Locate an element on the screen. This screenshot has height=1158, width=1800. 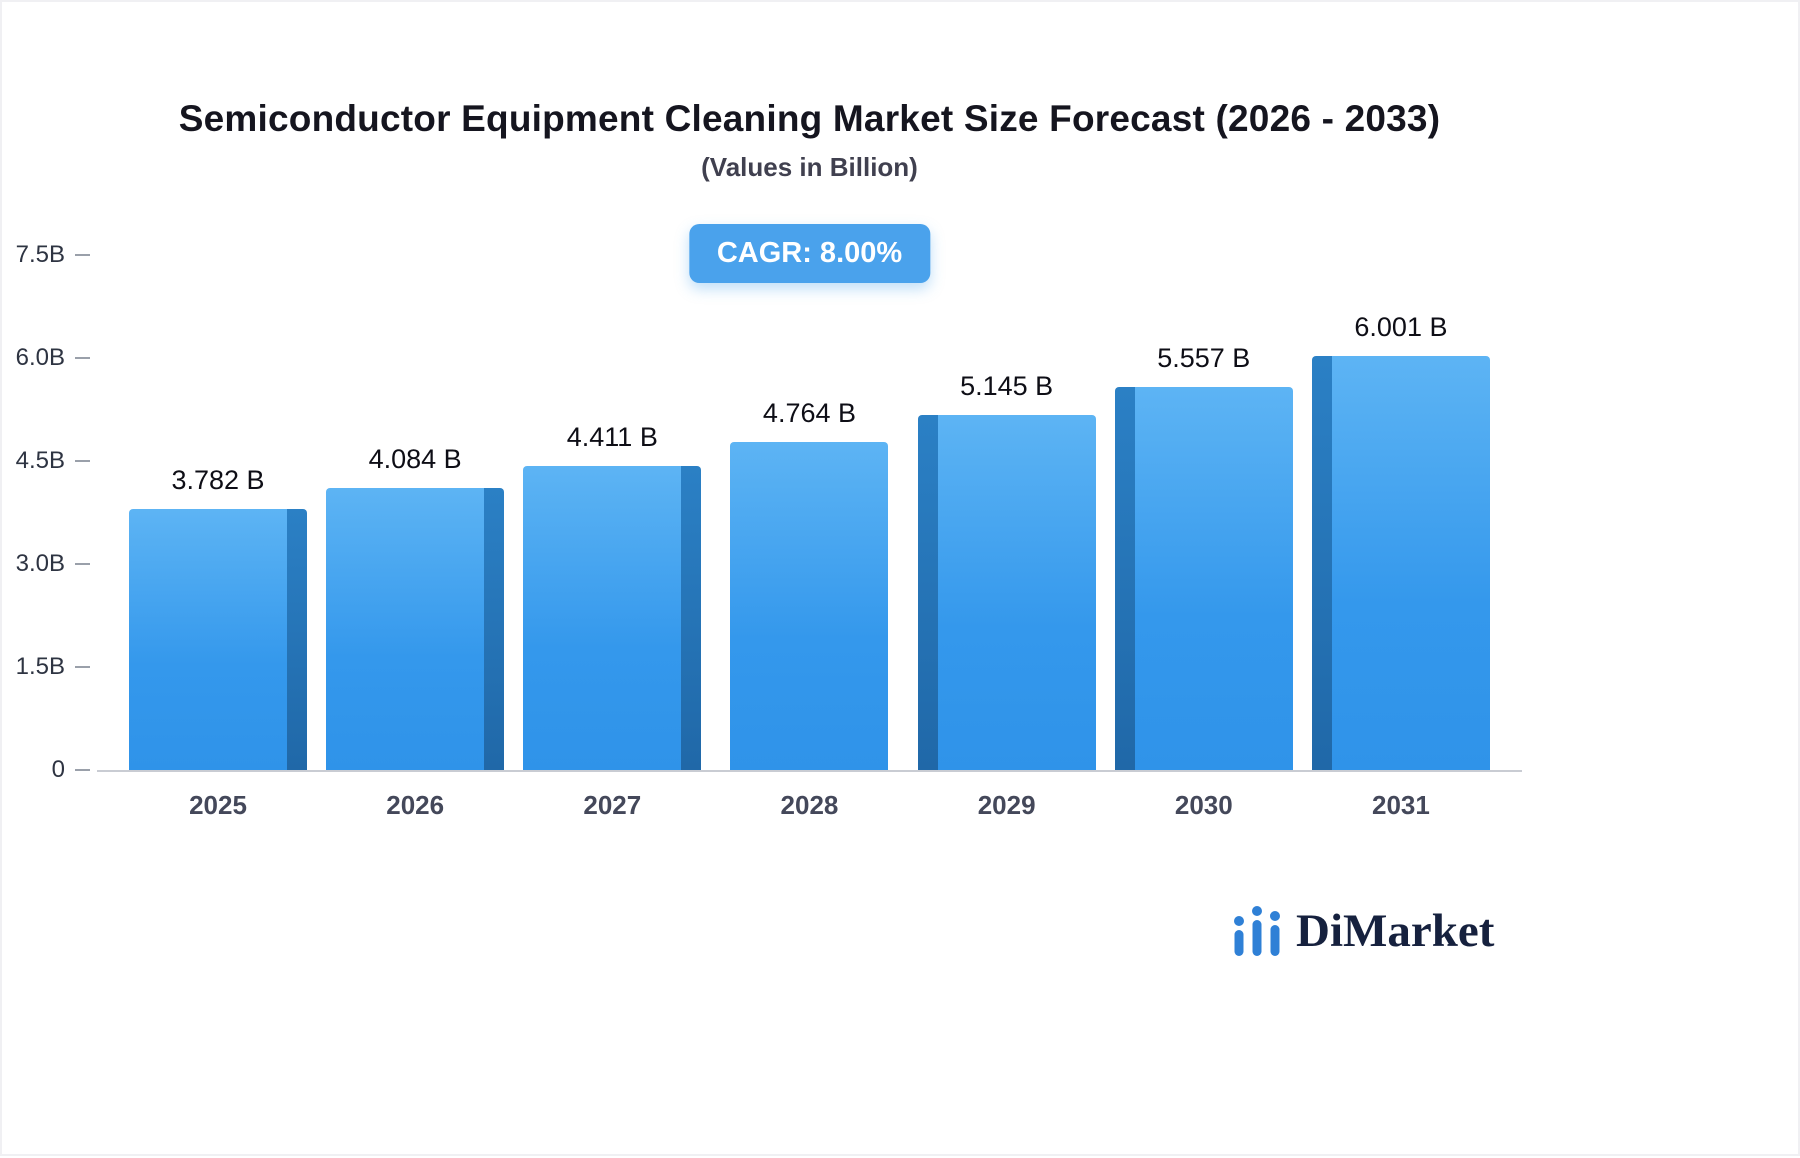
x-axis-label-2028: 2028 is located at coordinates (809, 805).